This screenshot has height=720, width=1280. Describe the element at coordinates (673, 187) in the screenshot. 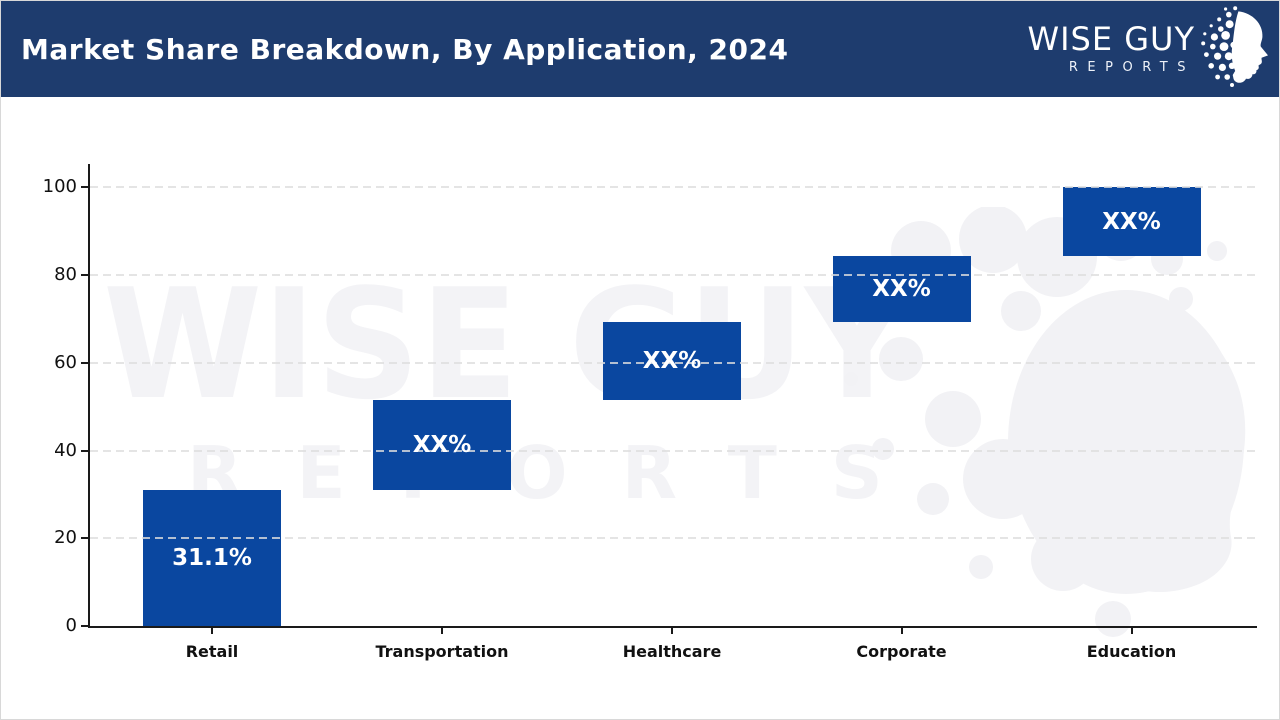

I see `gridline-y100` at that location.